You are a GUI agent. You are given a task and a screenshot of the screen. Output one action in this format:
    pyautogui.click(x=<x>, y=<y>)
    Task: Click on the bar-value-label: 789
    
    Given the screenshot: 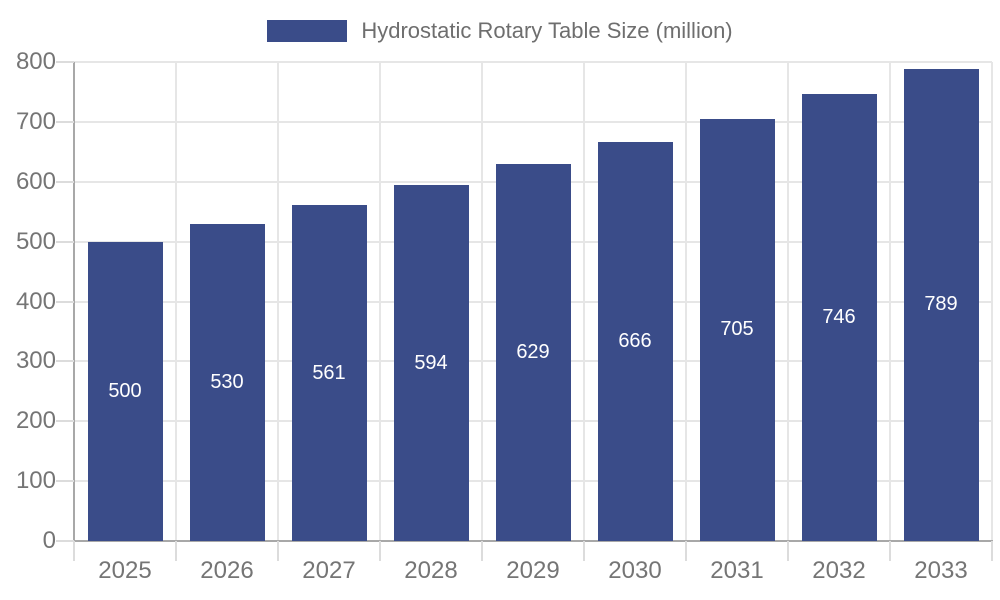 What is the action you would take?
    pyautogui.click(x=941, y=304)
    